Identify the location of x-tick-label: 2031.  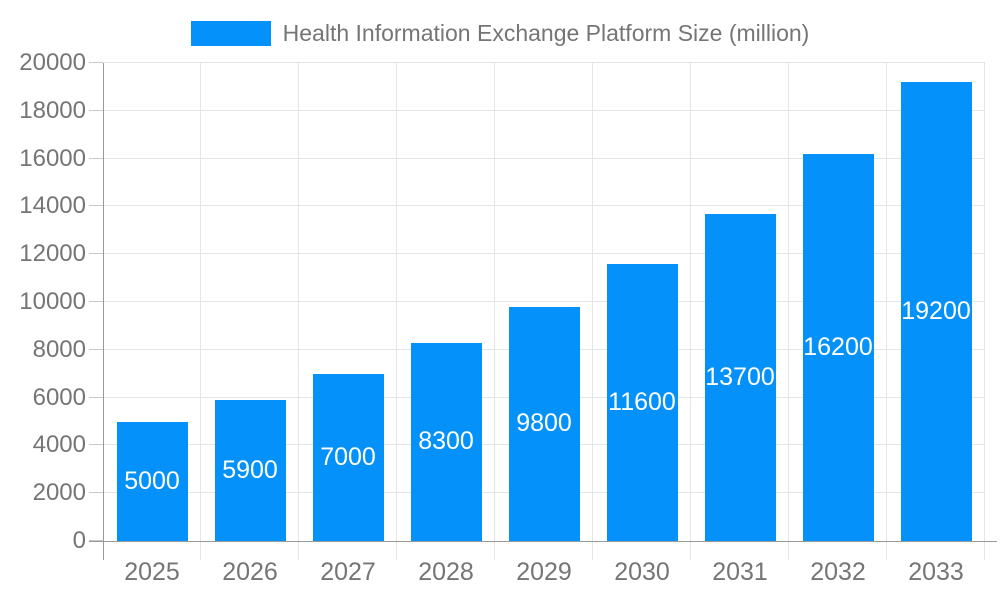
(740, 572).